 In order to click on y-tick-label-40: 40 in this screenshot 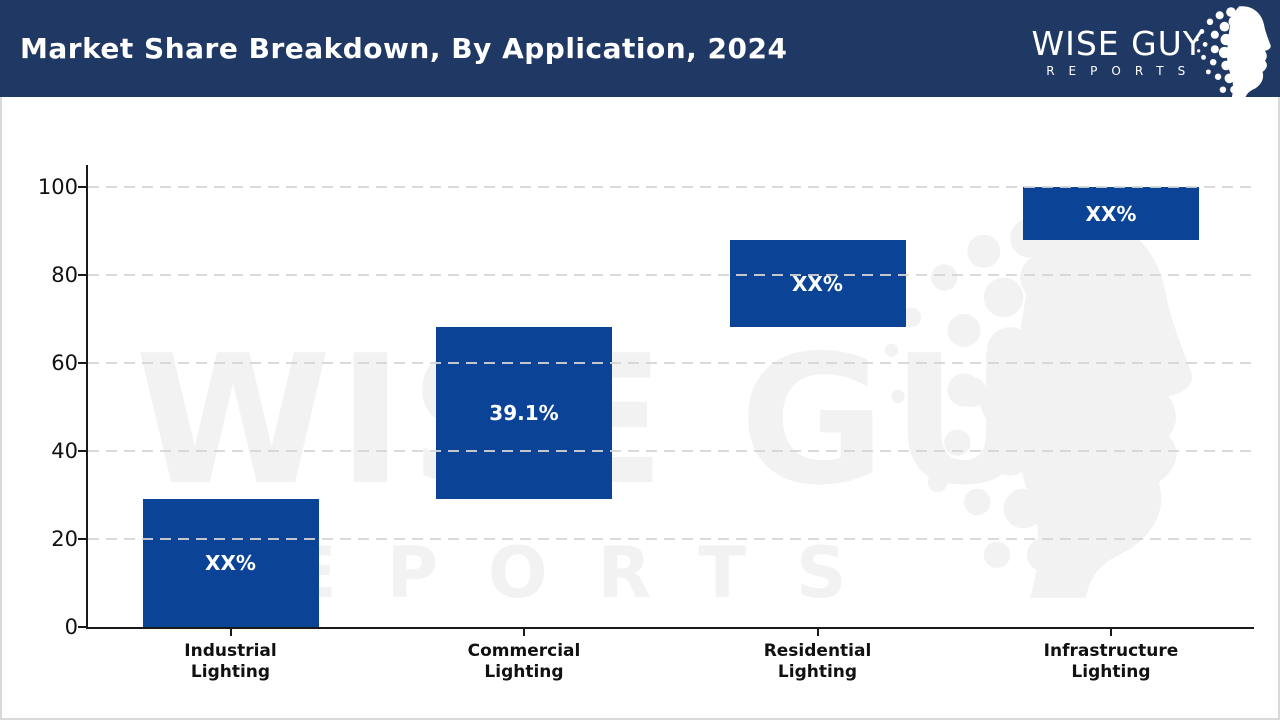, I will do `click(64, 451)`.